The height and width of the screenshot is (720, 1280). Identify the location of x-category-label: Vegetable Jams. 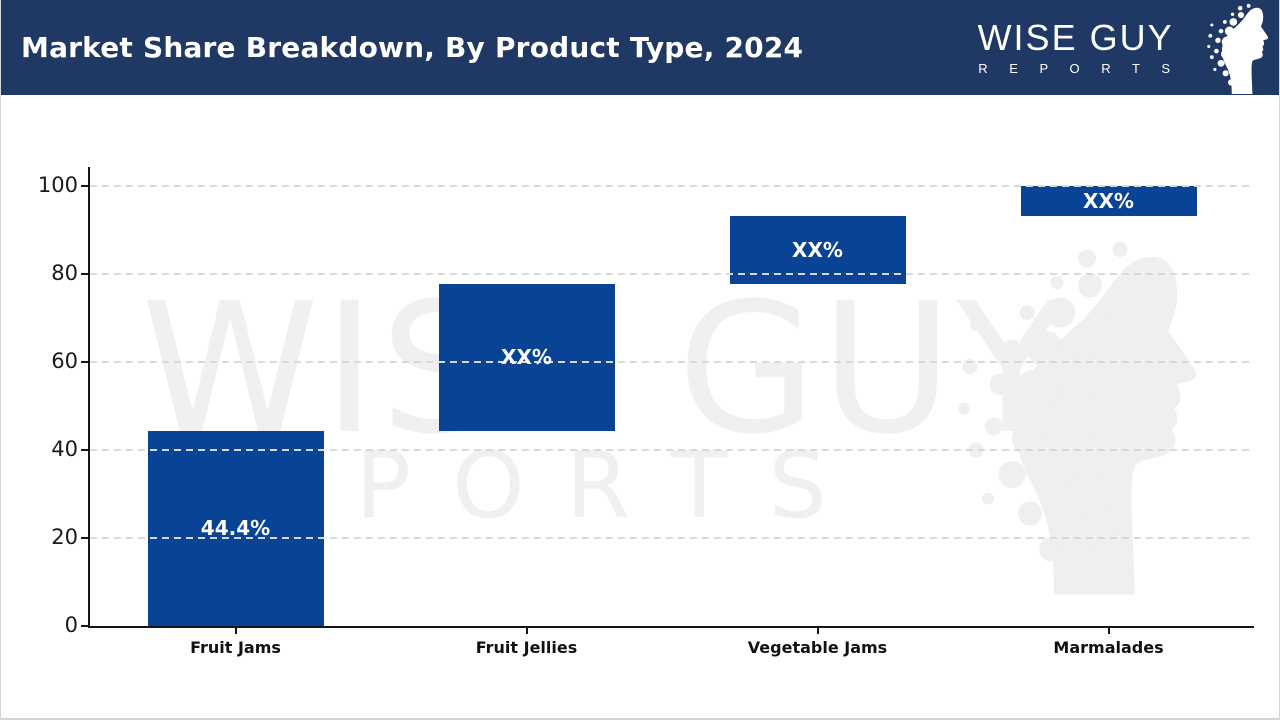
(817, 647).